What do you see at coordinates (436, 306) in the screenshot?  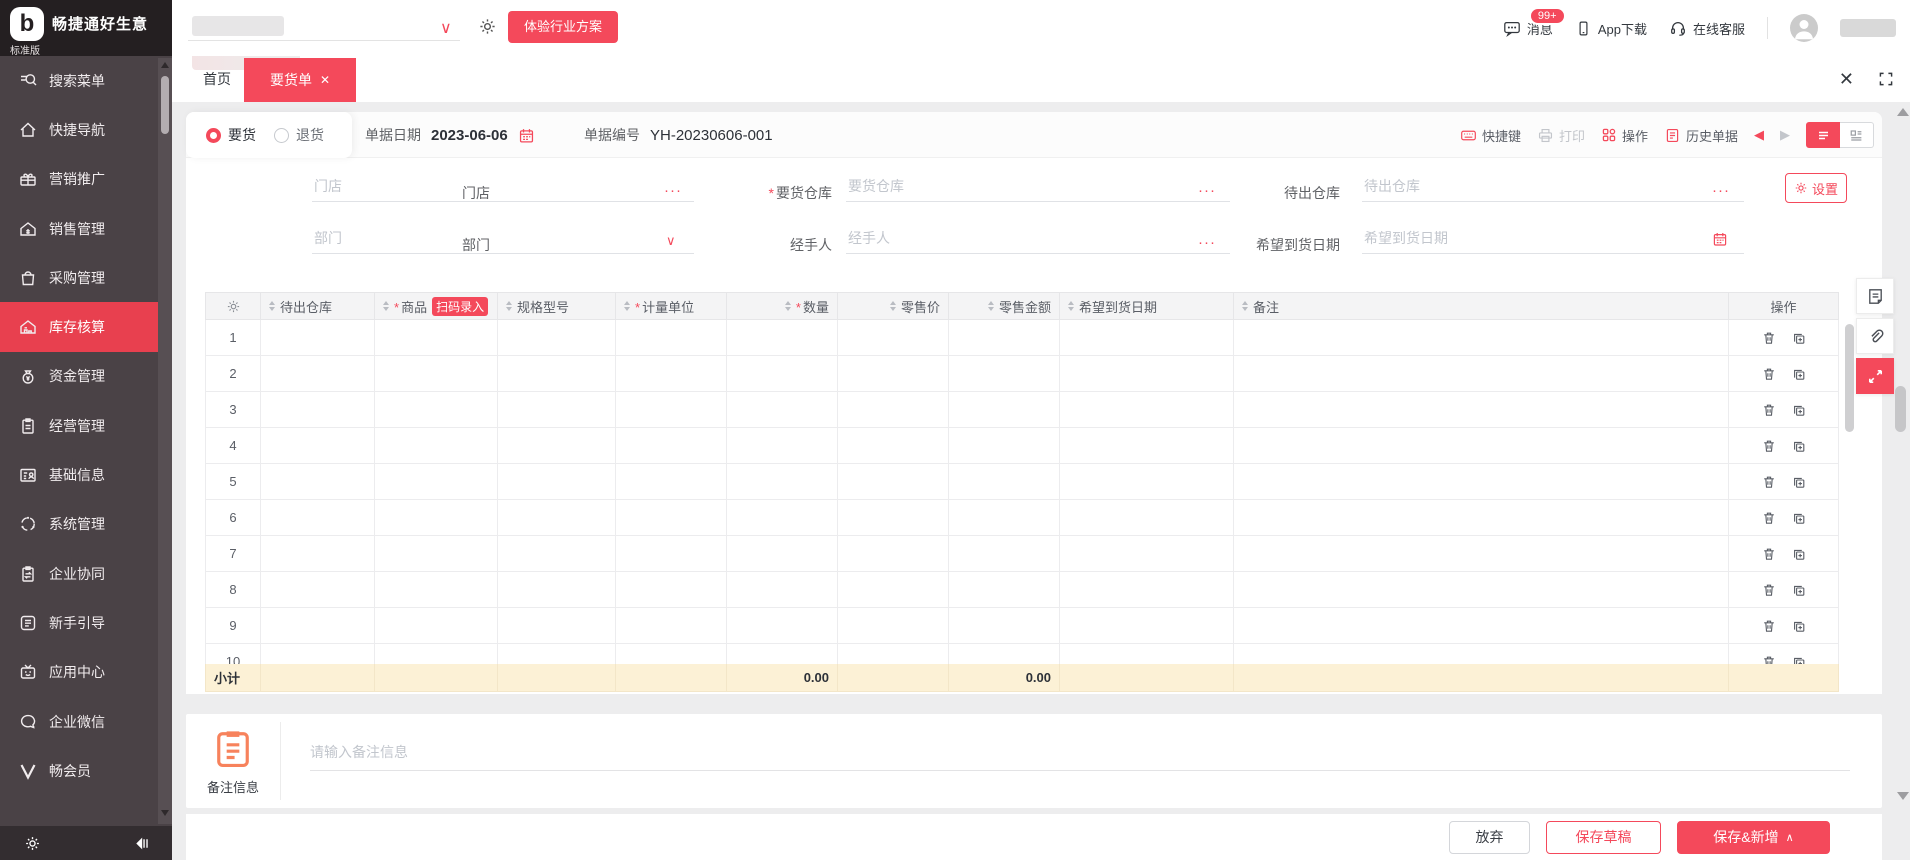 I see `grid-col-商品: * 商品 扫码录入` at bounding box center [436, 306].